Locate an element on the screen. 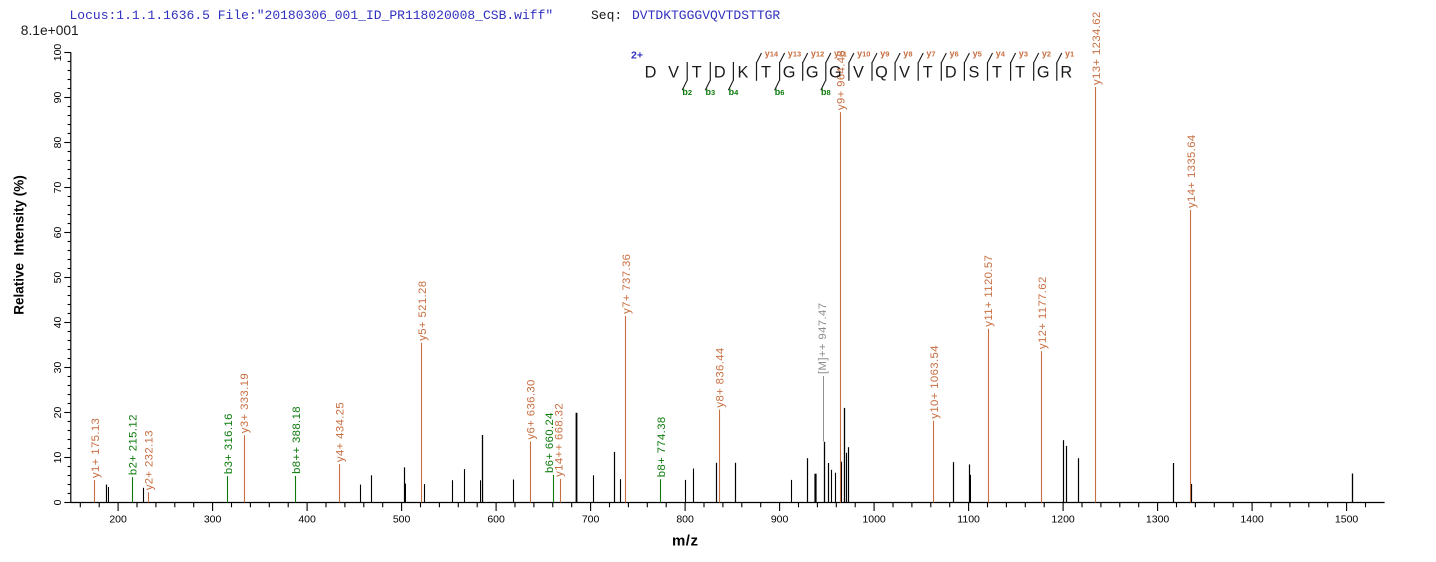 The width and height of the screenshot is (1436, 562). svg-text: 1400 is located at coordinates (1252, 519).